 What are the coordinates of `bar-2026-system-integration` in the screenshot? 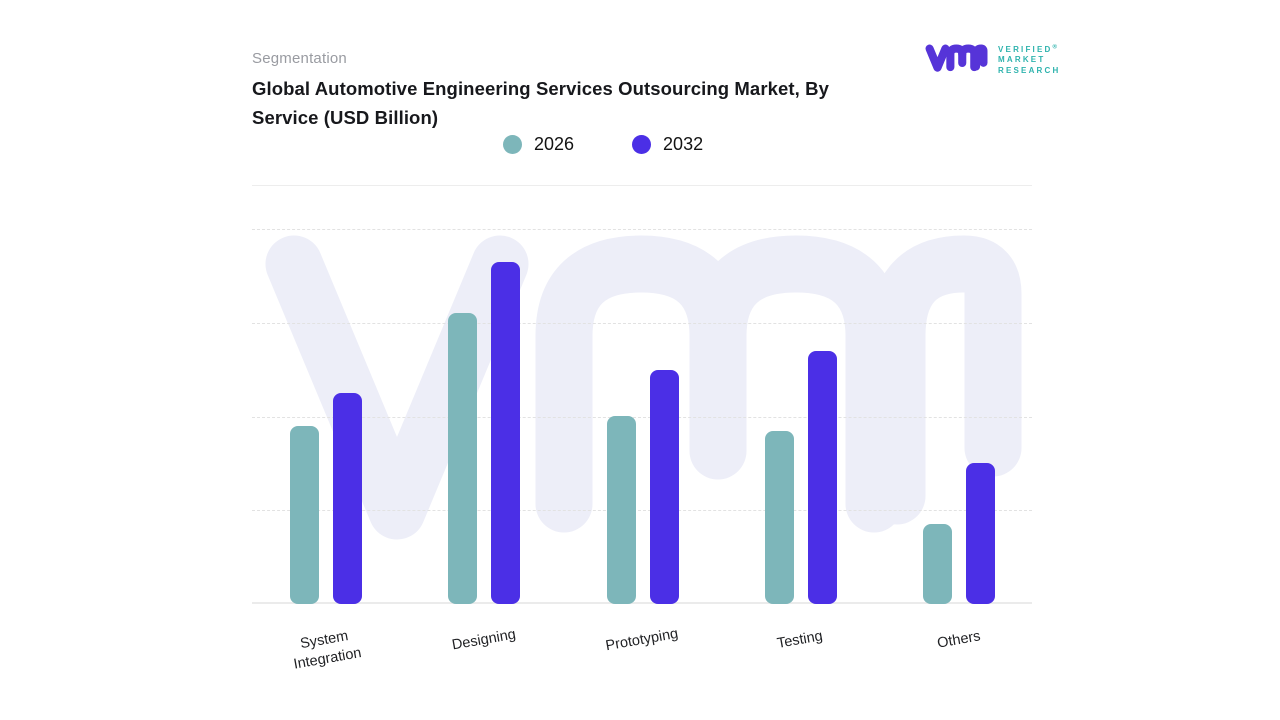 It's located at (304, 515).